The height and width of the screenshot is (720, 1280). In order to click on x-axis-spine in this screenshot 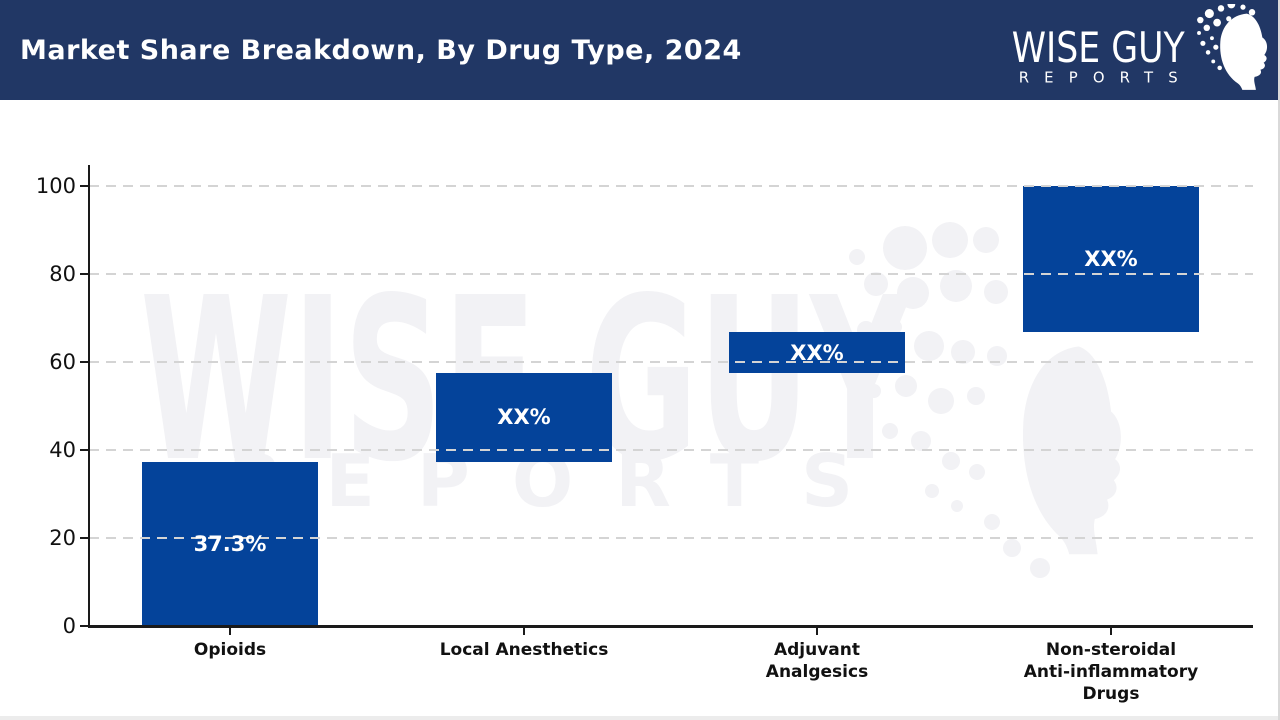, I will do `click(670, 626)`.